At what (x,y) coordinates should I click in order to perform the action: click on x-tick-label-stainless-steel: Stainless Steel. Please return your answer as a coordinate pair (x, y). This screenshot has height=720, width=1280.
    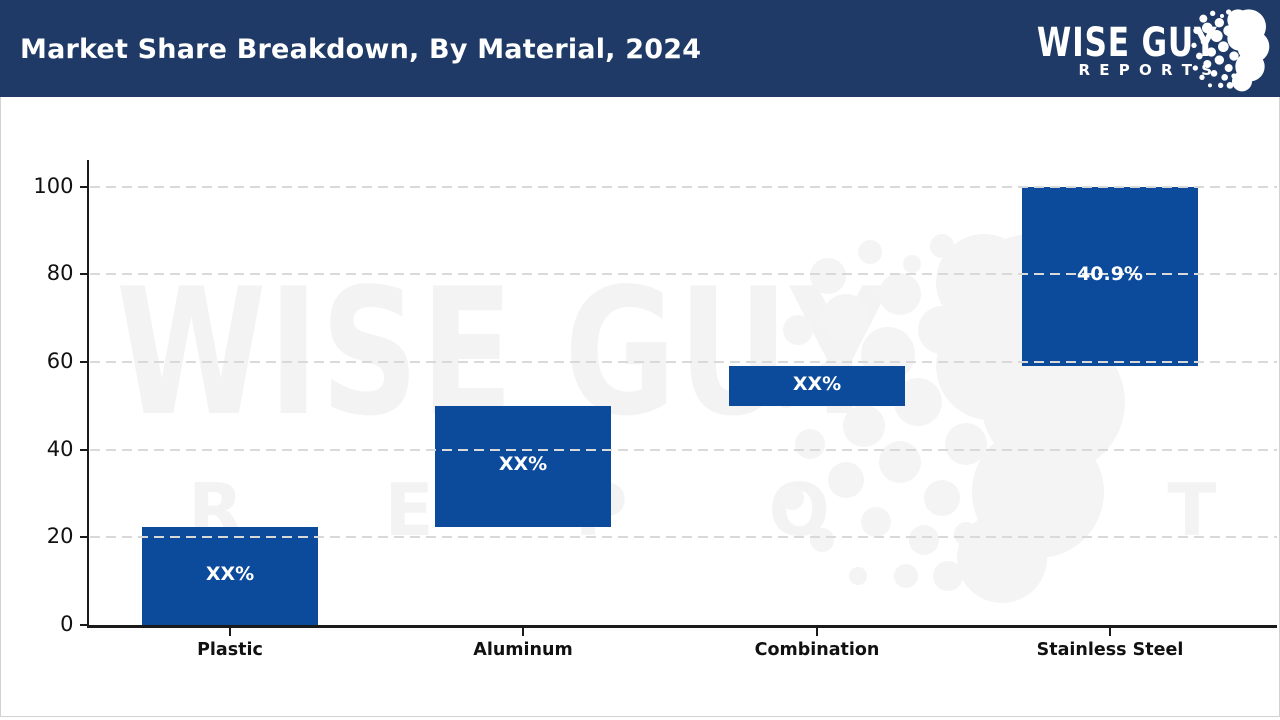
    Looking at the image, I should click on (1110, 650).